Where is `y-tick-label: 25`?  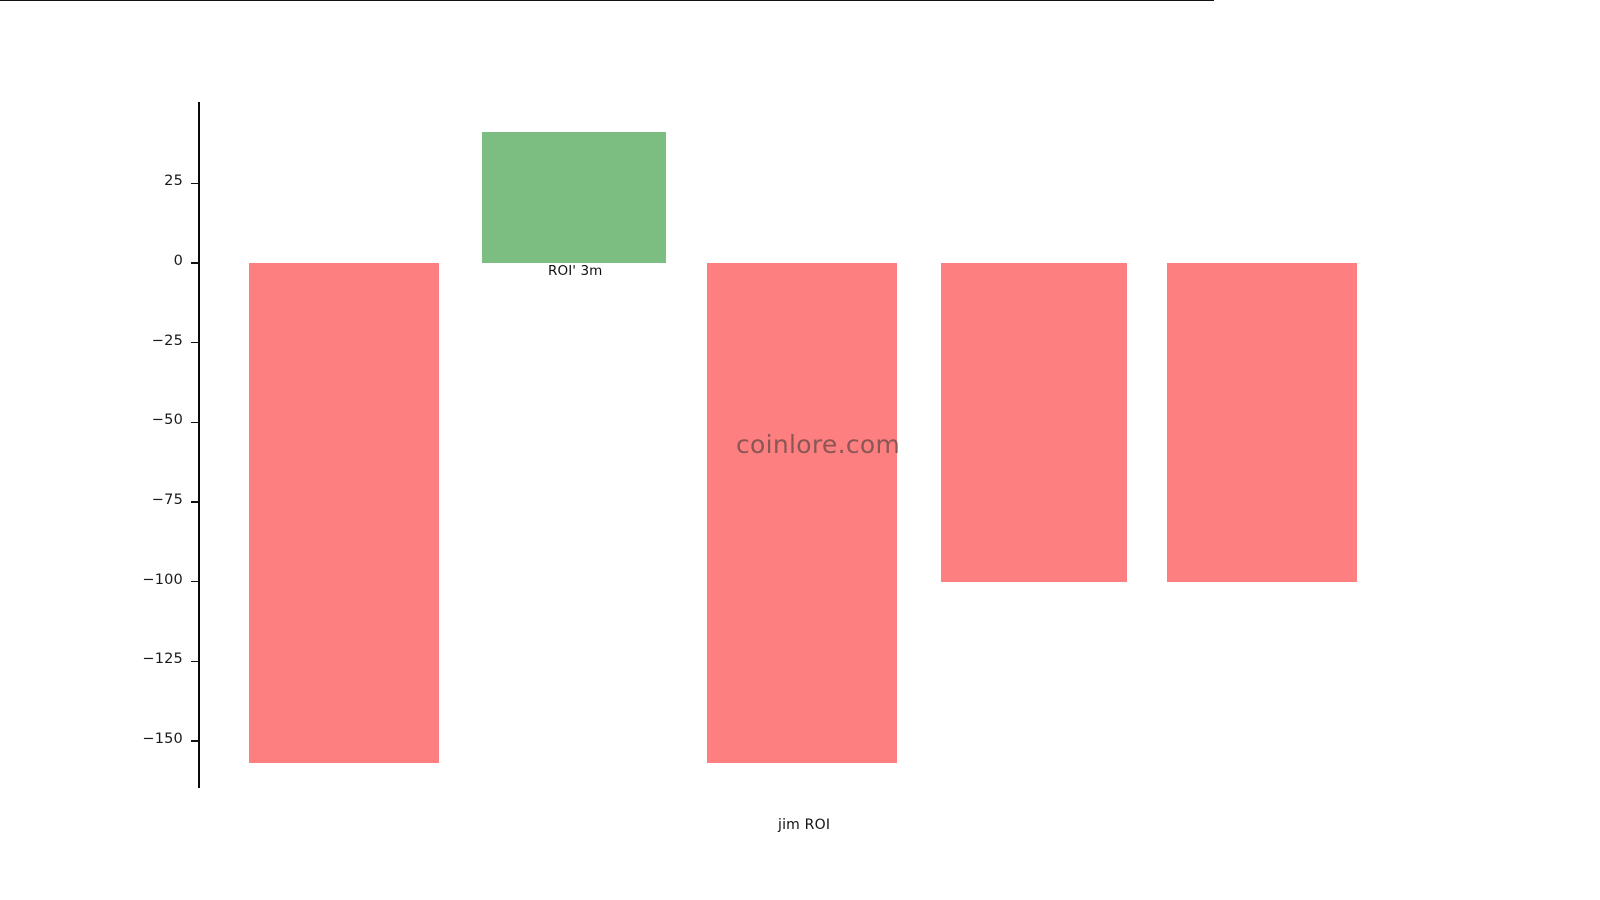
y-tick-label: 25 is located at coordinates (173, 181).